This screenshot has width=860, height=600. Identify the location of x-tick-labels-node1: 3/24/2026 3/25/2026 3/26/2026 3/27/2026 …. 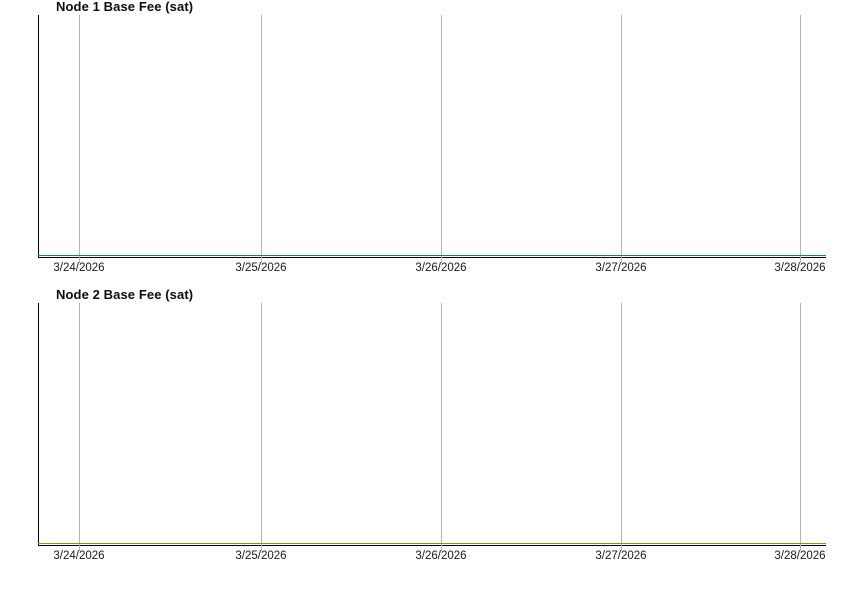
(432, 270).